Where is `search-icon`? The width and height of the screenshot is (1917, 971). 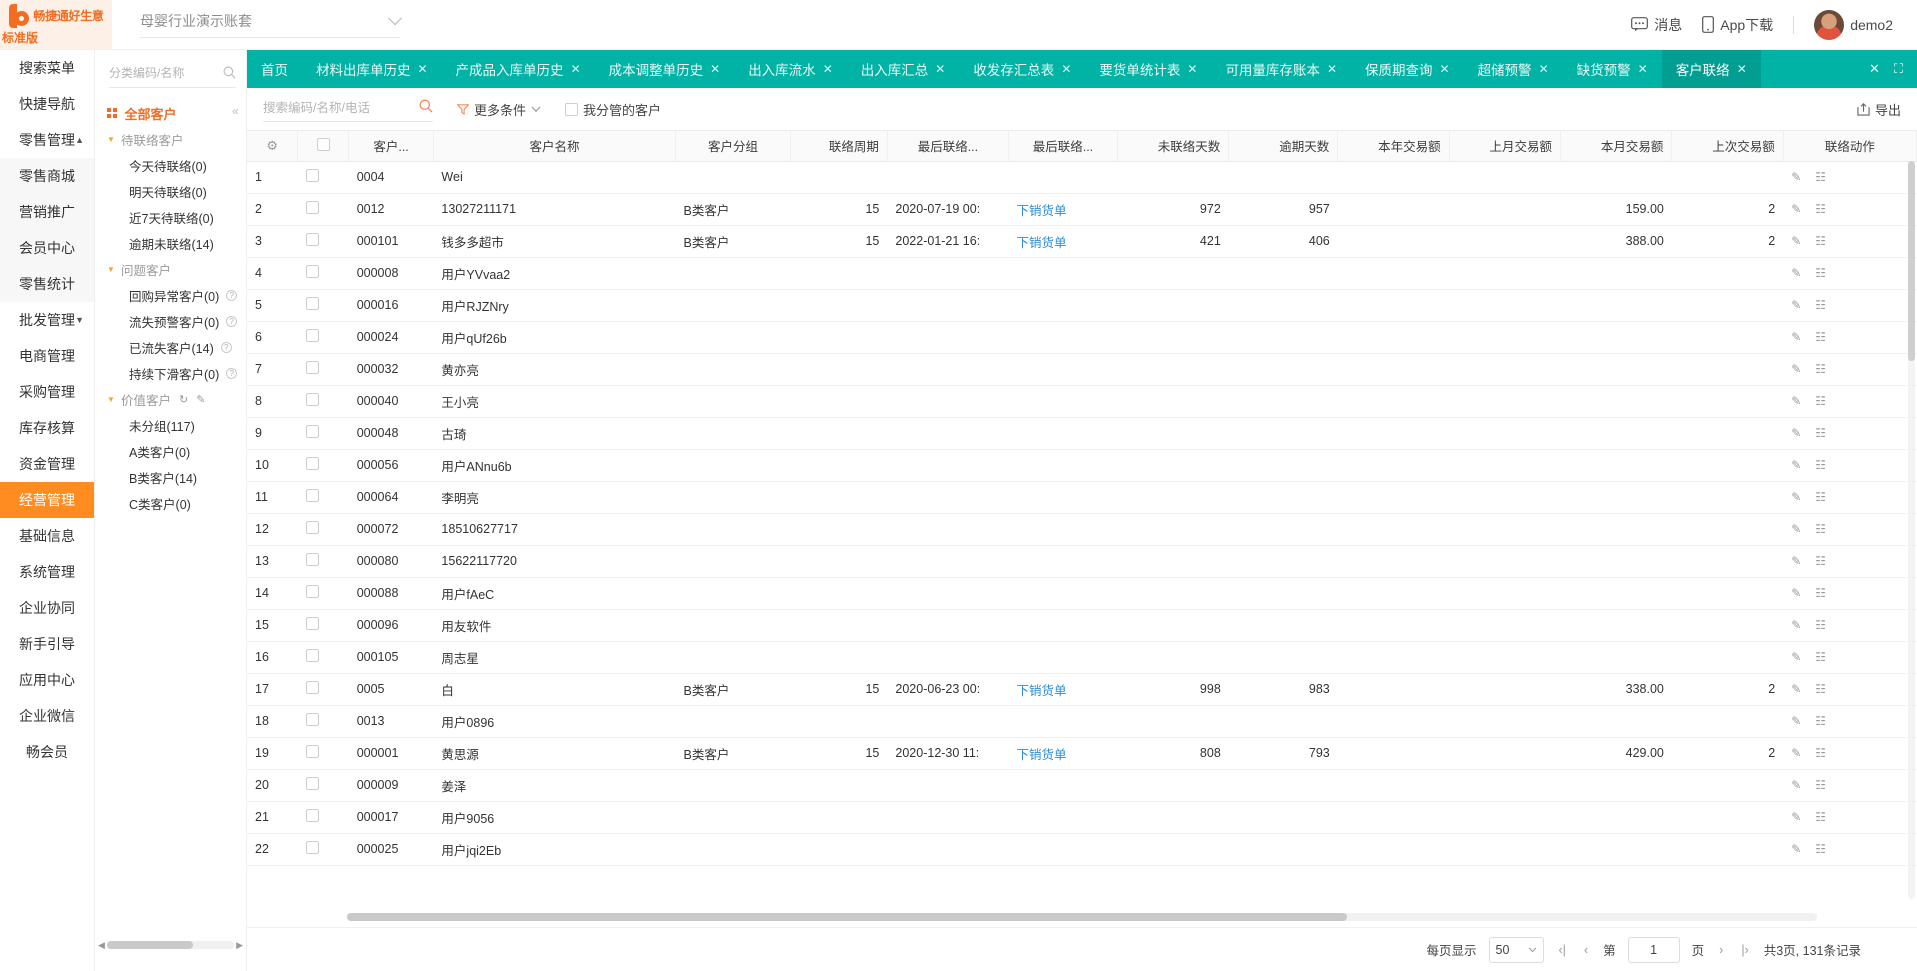
search-icon is located at coordinates (426, 106).